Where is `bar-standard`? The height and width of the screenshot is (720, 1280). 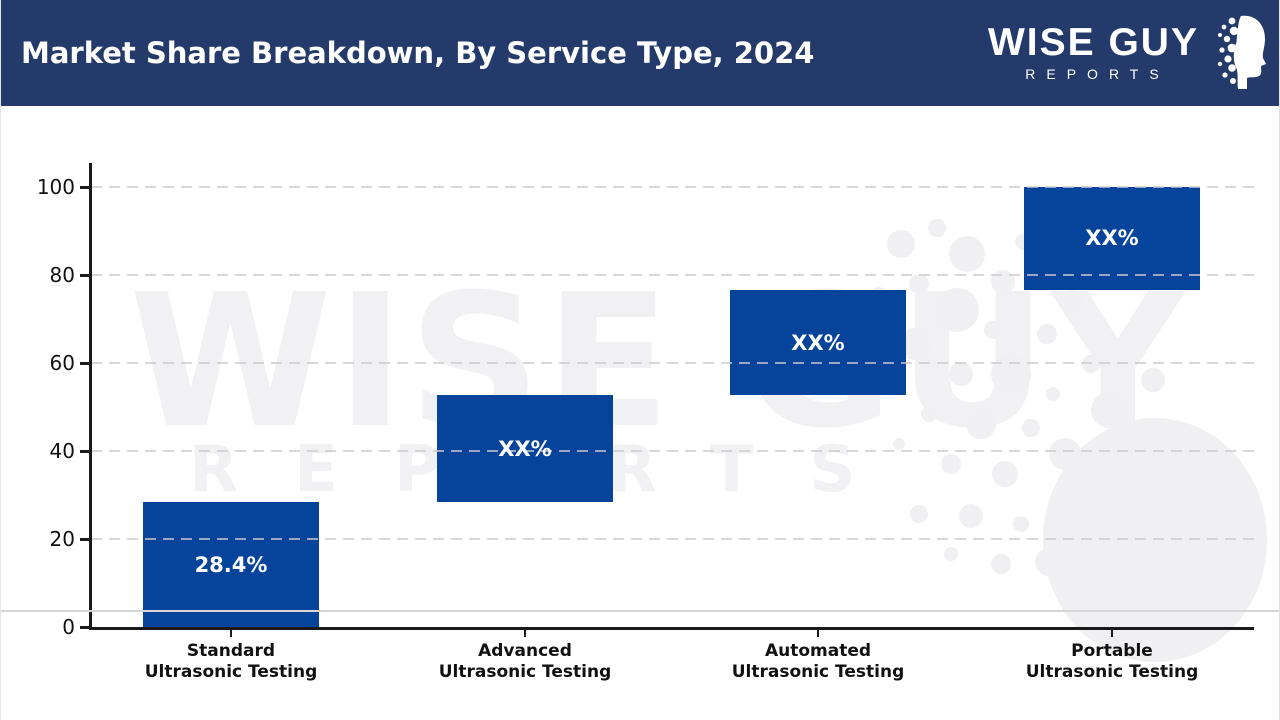
bar-standard is located at coordinates (231, 564).